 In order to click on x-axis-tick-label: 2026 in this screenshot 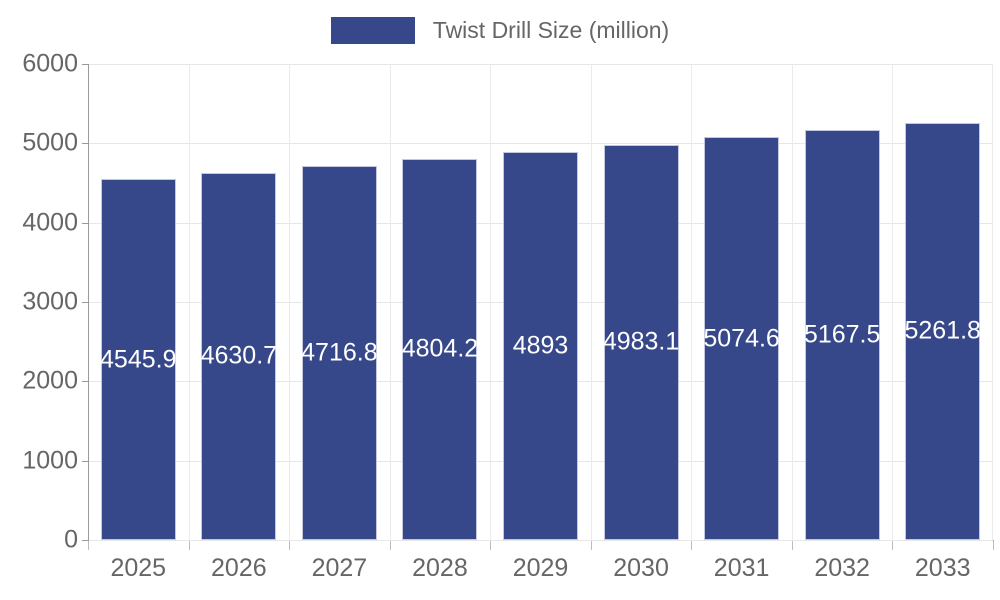, I will do `click(239, 568)`.